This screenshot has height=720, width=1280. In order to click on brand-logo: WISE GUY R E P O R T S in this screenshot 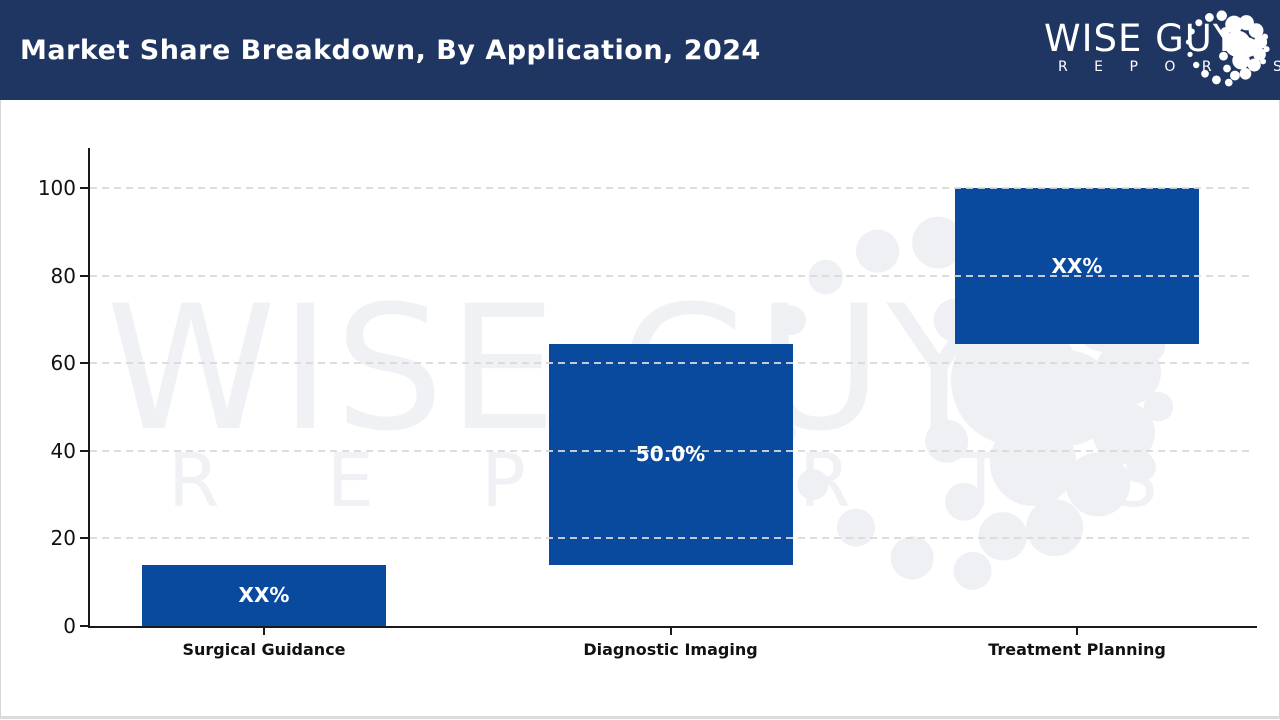, I will do `click(1130, 50)`.